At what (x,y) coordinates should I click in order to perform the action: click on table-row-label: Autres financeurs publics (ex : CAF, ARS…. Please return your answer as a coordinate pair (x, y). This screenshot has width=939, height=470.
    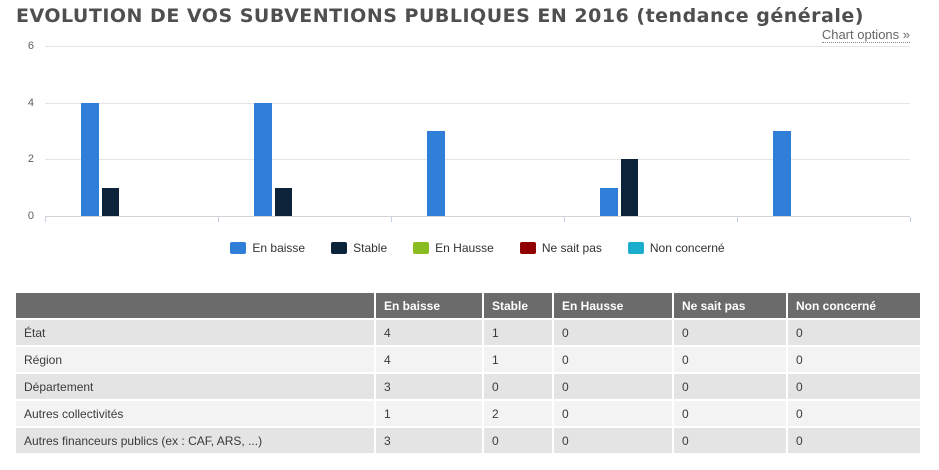
    Looking at the image, I should click on (195, 440).